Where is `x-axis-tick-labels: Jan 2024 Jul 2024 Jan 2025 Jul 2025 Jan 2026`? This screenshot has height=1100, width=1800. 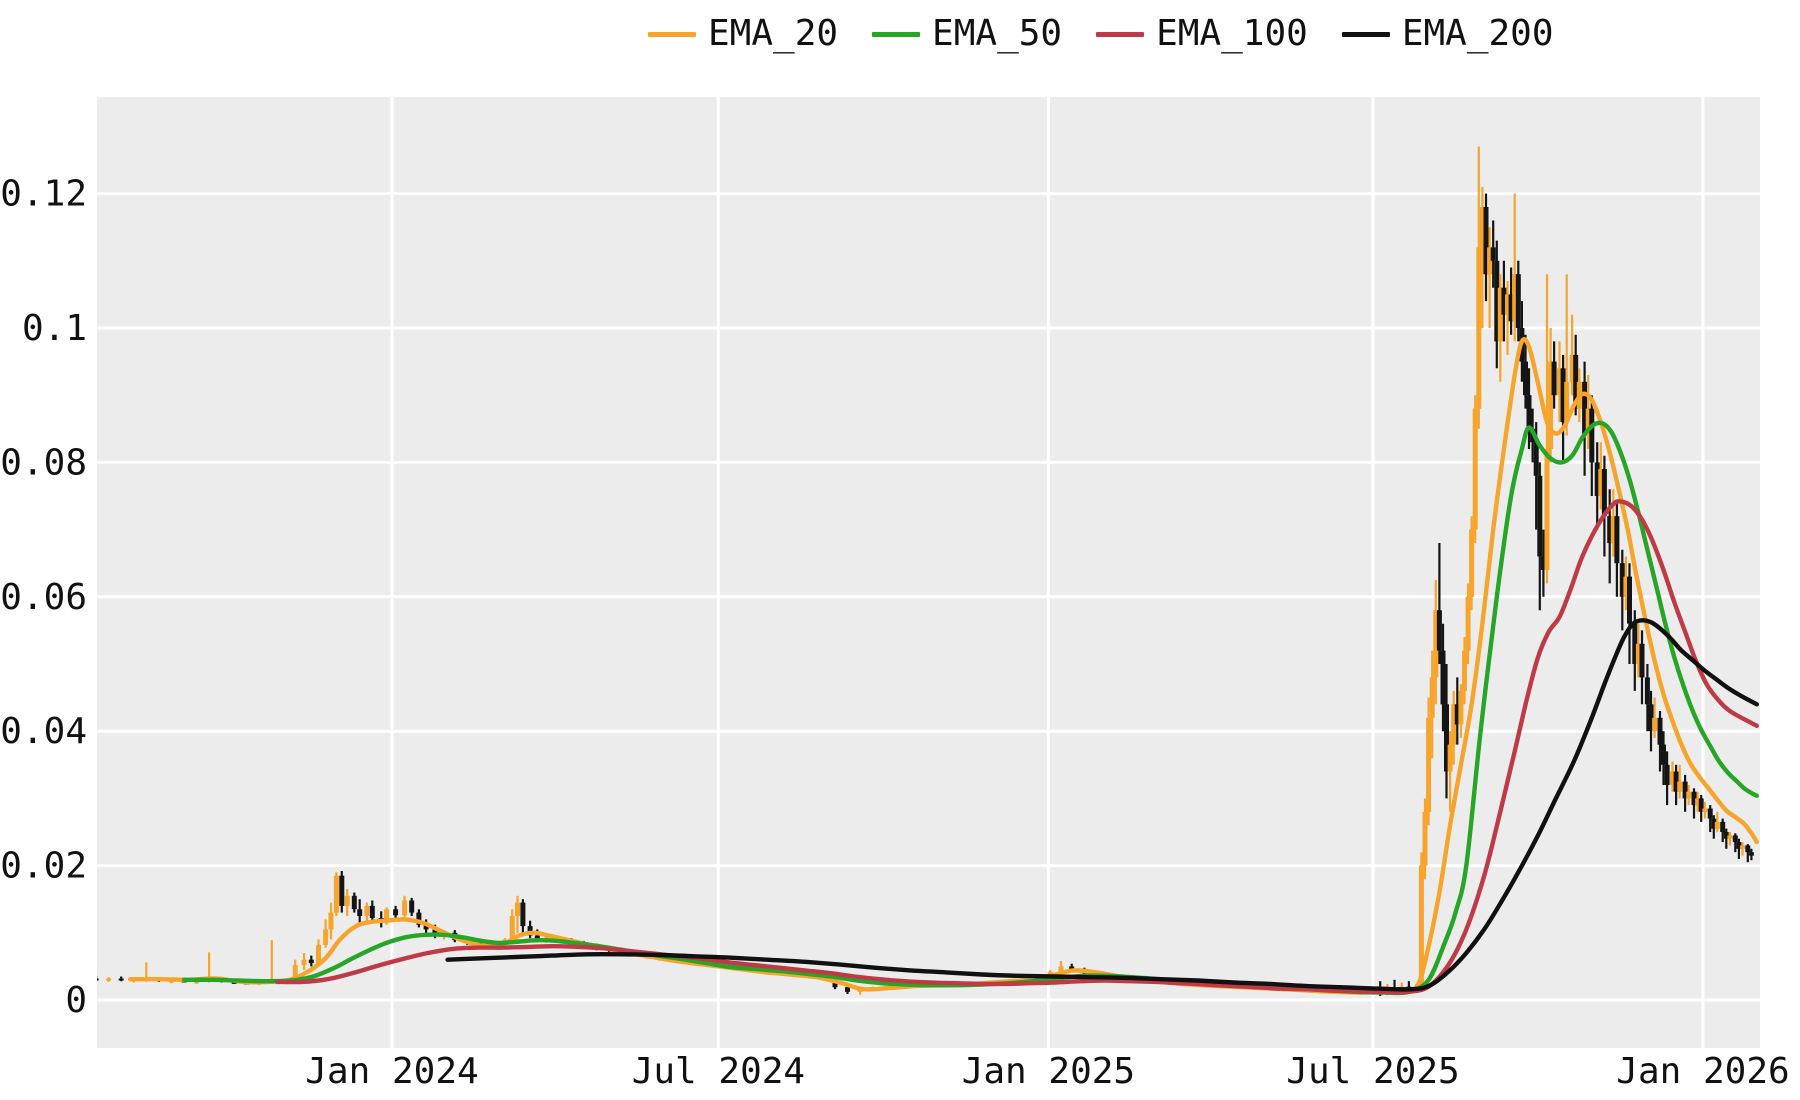
x-axis-tick-labels: Jan 2024 Jul 2024 Jan 2025 Jul 2025 Jan 2026 is located at coordinates (1047, 1071).